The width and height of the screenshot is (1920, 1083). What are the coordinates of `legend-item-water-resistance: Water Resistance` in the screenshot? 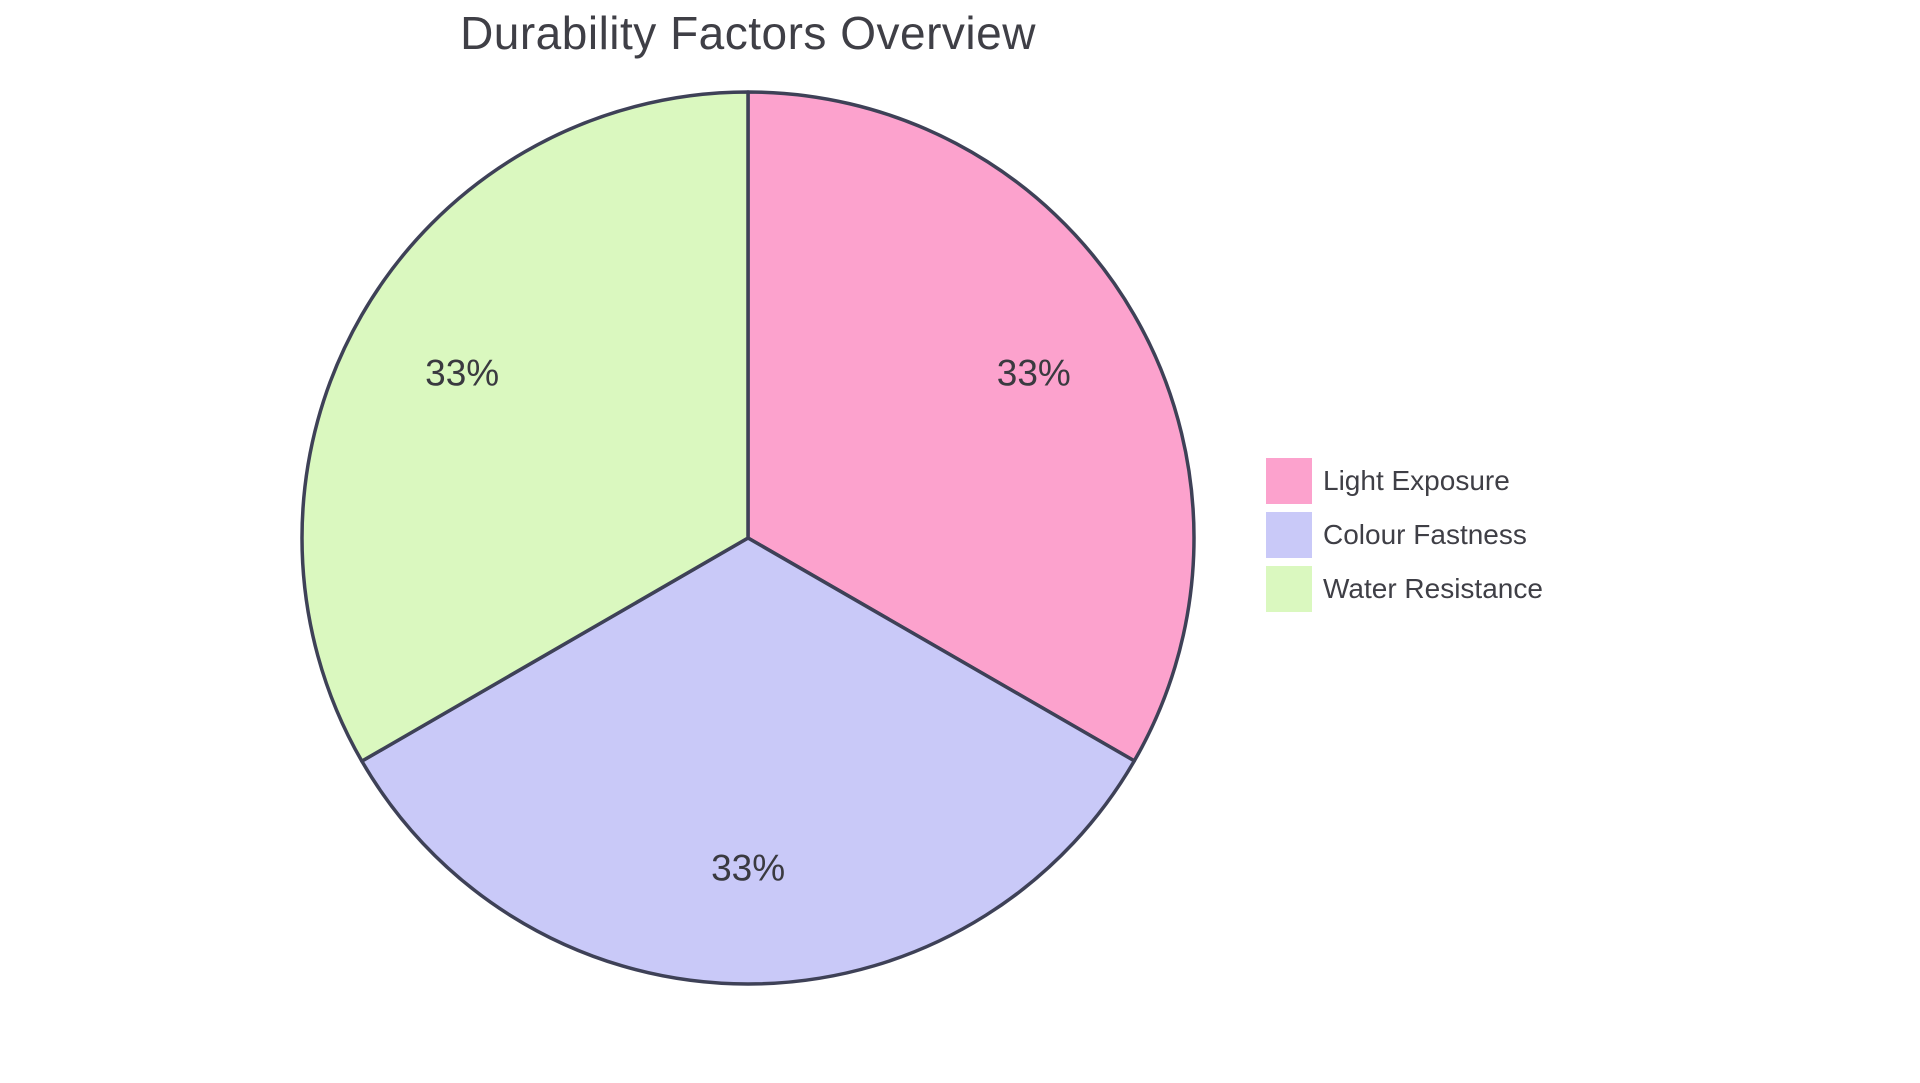 It's located at (1404, 589).